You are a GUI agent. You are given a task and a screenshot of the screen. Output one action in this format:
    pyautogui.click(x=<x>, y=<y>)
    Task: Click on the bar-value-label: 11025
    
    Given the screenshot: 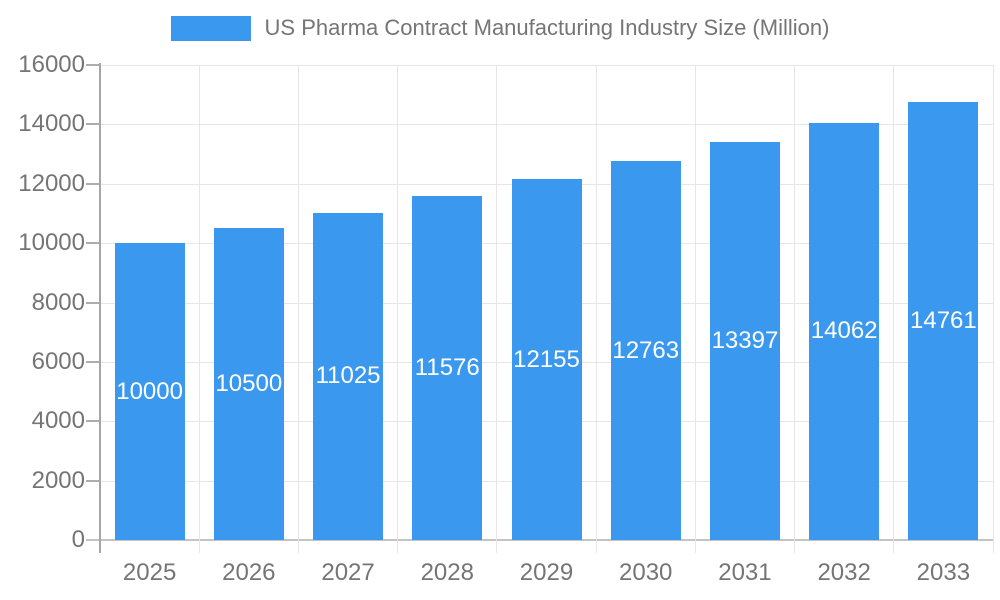 What is the action you would take?
    pyautogui.click(x=348, y=376)
    